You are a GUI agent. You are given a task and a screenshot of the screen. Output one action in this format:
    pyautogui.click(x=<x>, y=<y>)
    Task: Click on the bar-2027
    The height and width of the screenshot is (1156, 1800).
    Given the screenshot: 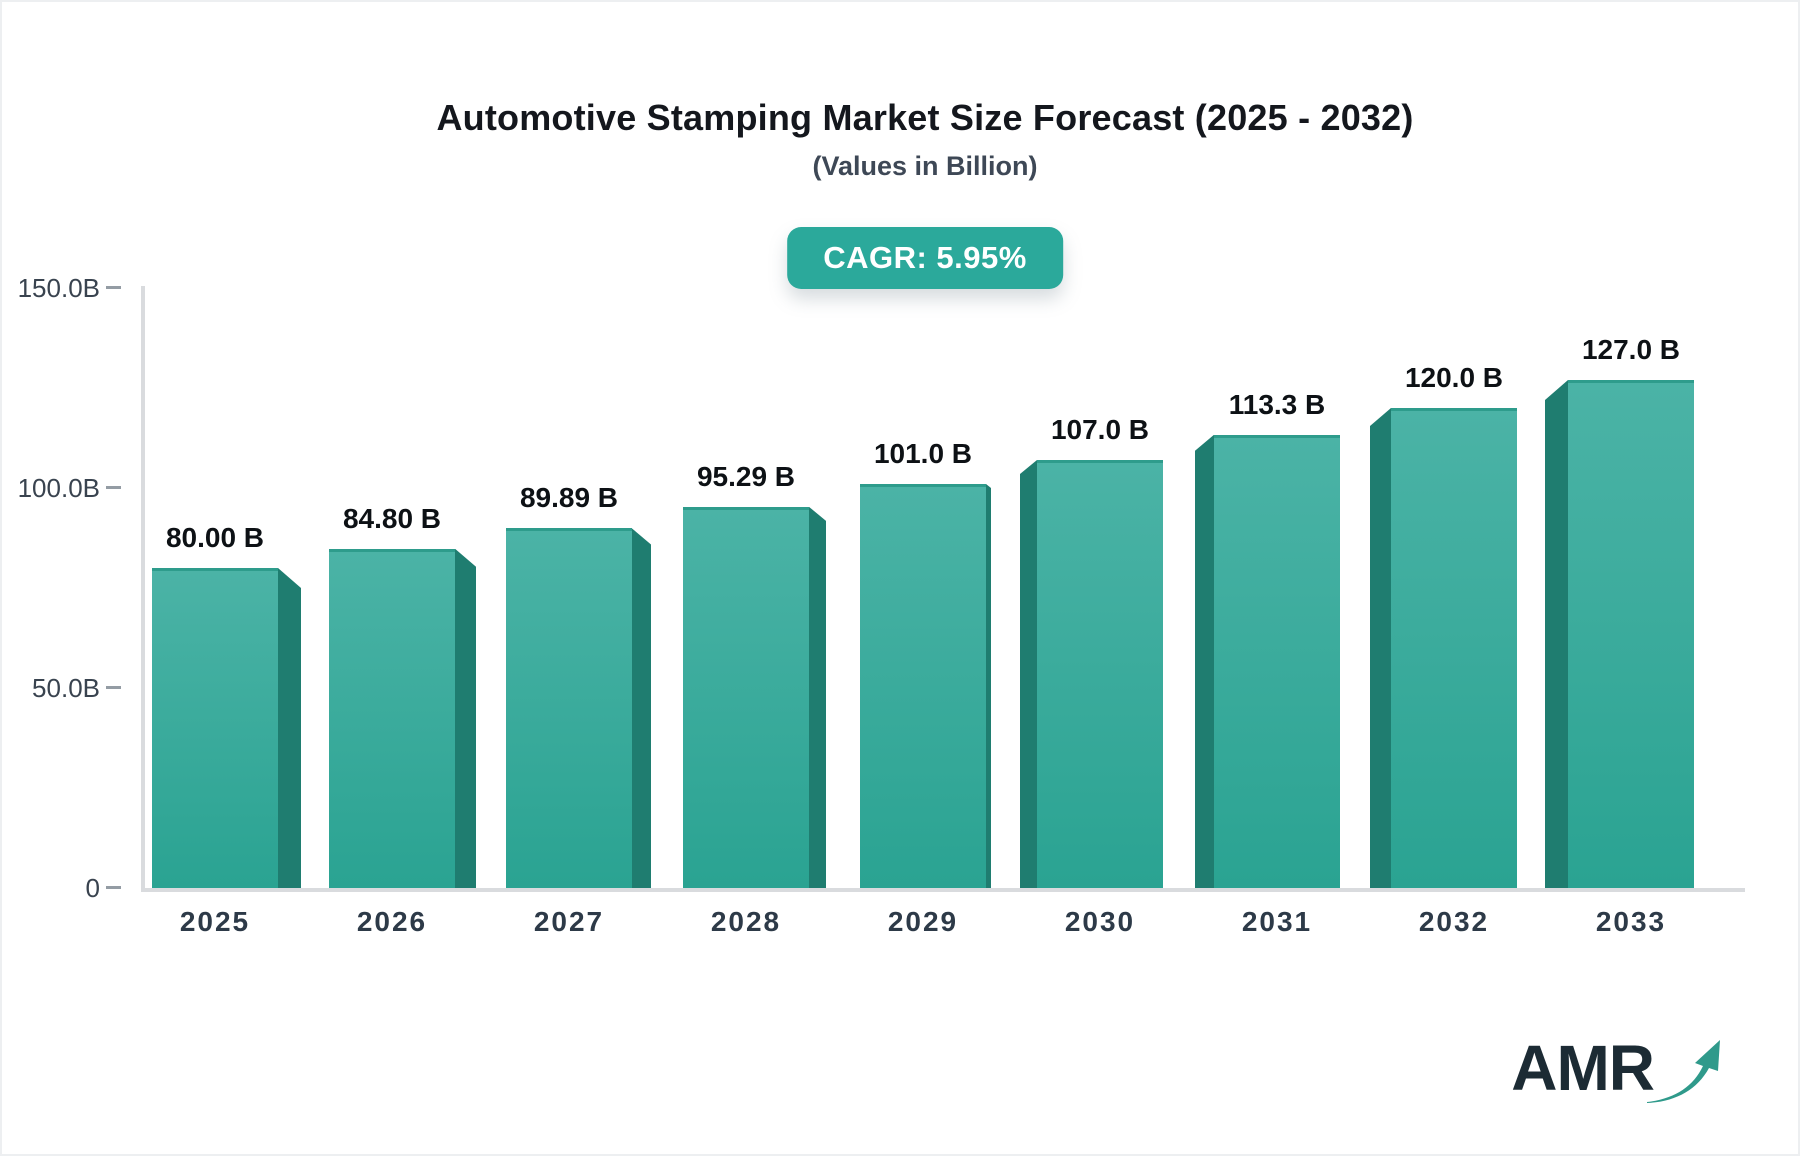 What is the action you would take?
    pyautogui.click(x=569, y=708)
    